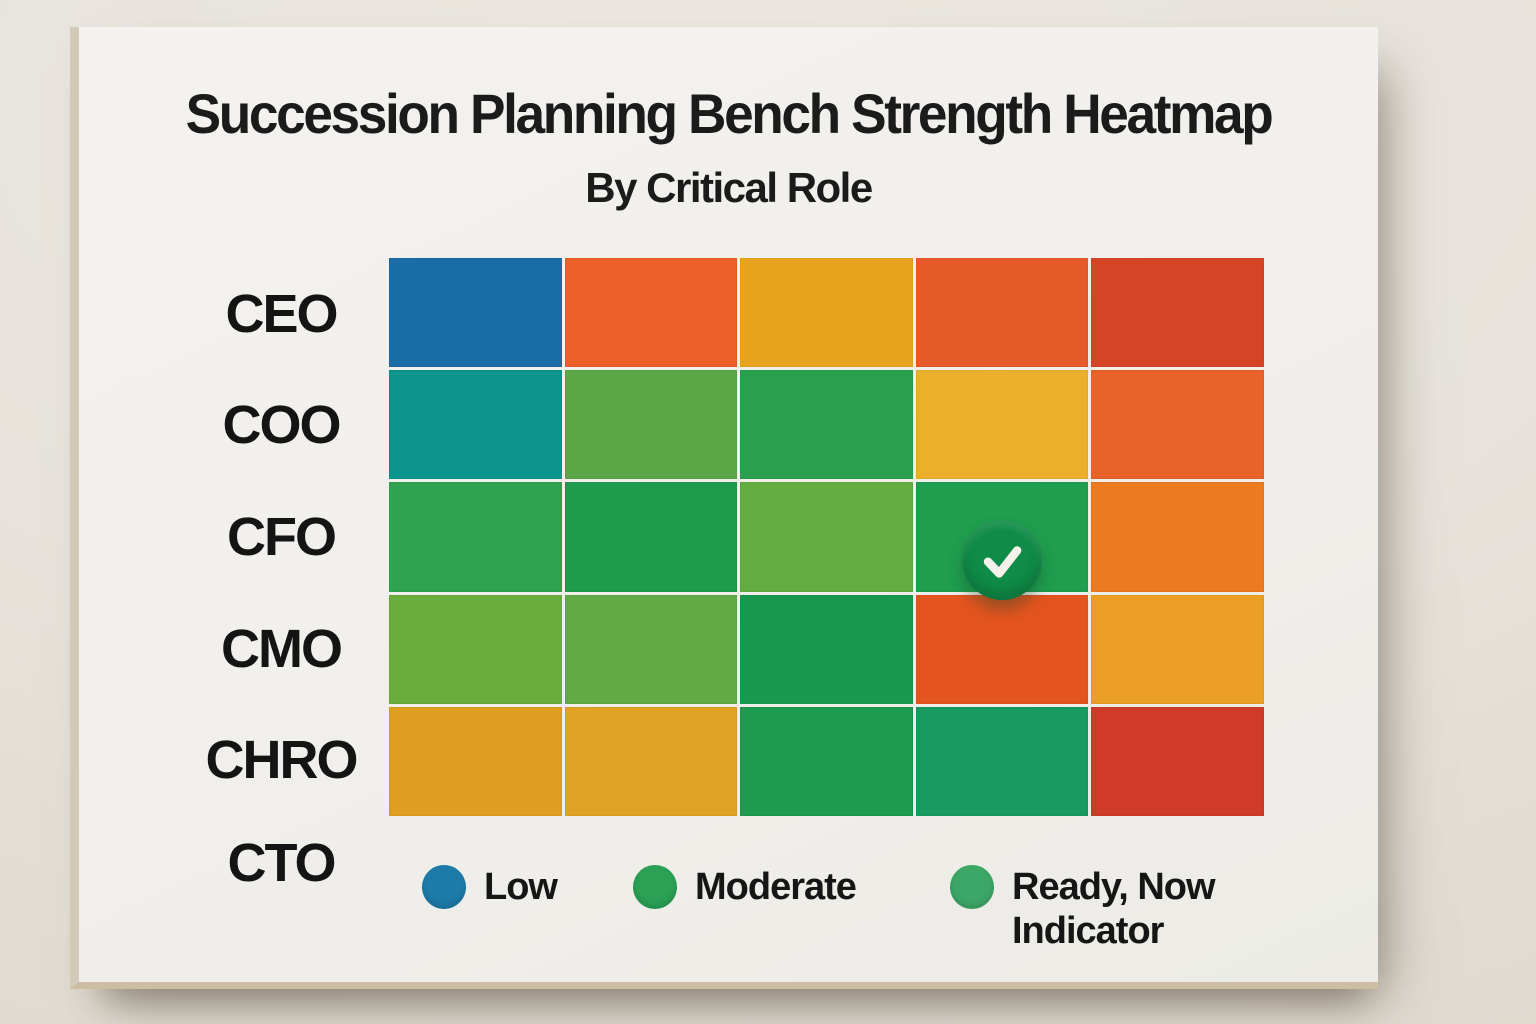  What do you see at coordinates (972, 887) in the screenshot?
I see `legend-dot-ready-now` at bounding box center [972, 887].